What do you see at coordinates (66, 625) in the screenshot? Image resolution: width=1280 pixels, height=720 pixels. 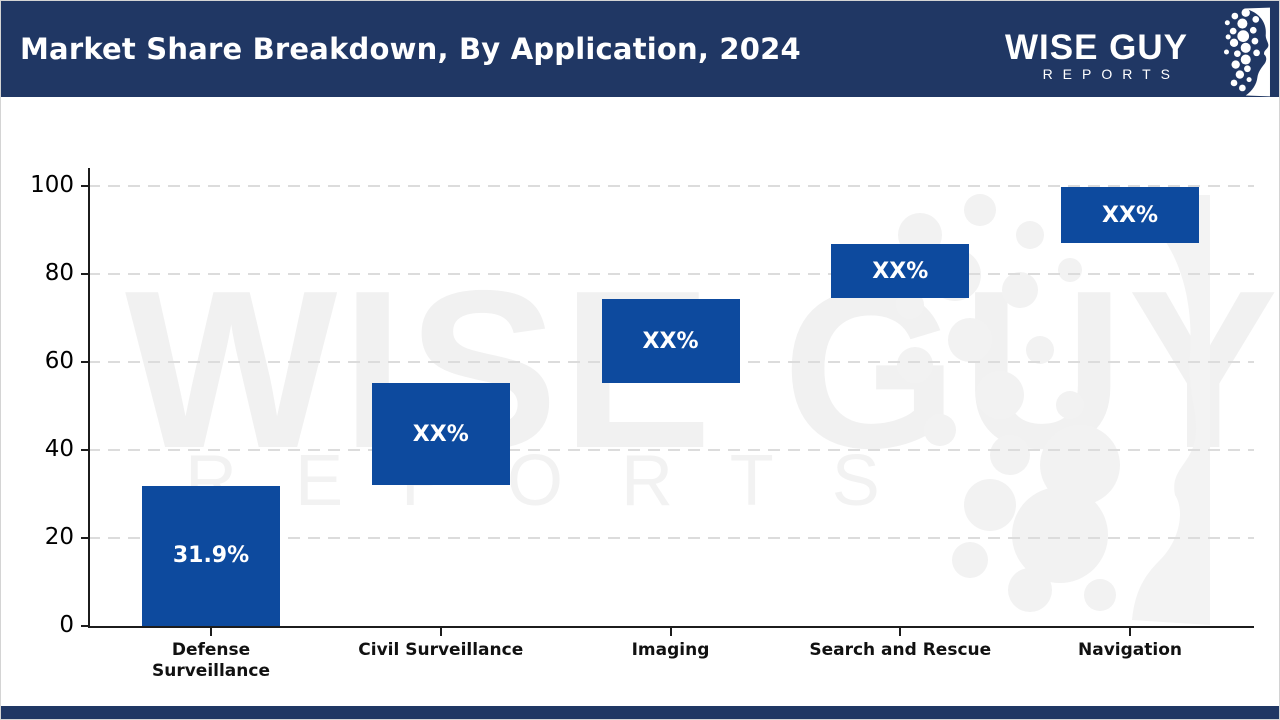 I see `y-tick-label: 0` at bounding box center [66, 625].